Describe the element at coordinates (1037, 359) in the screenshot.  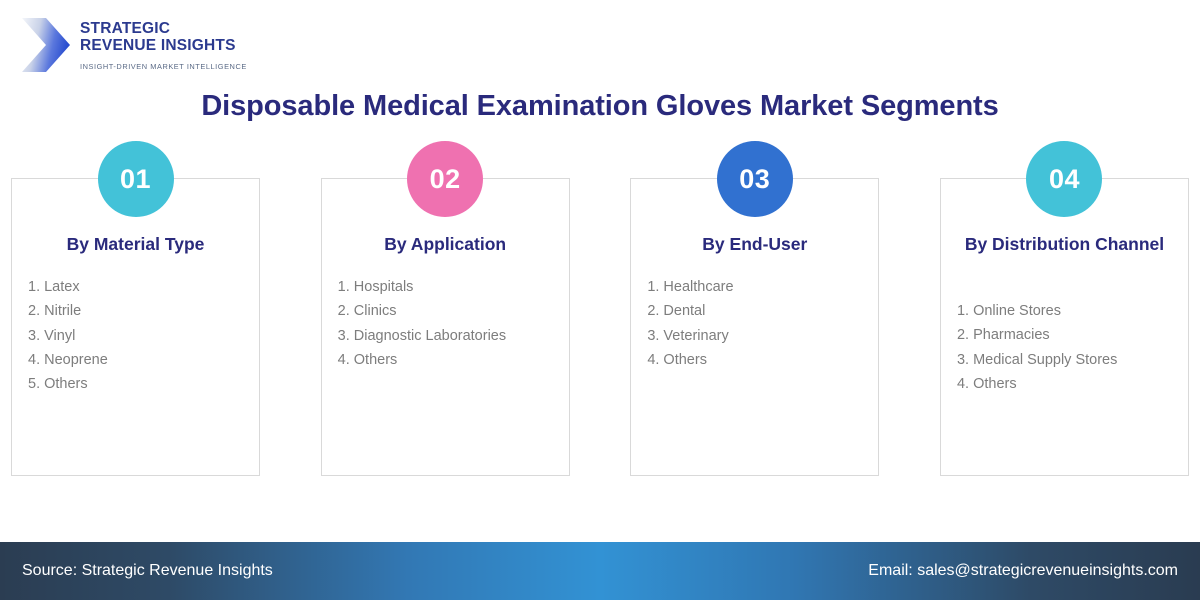
I see `list-item: 3. Medical Supply Stores` at that location.